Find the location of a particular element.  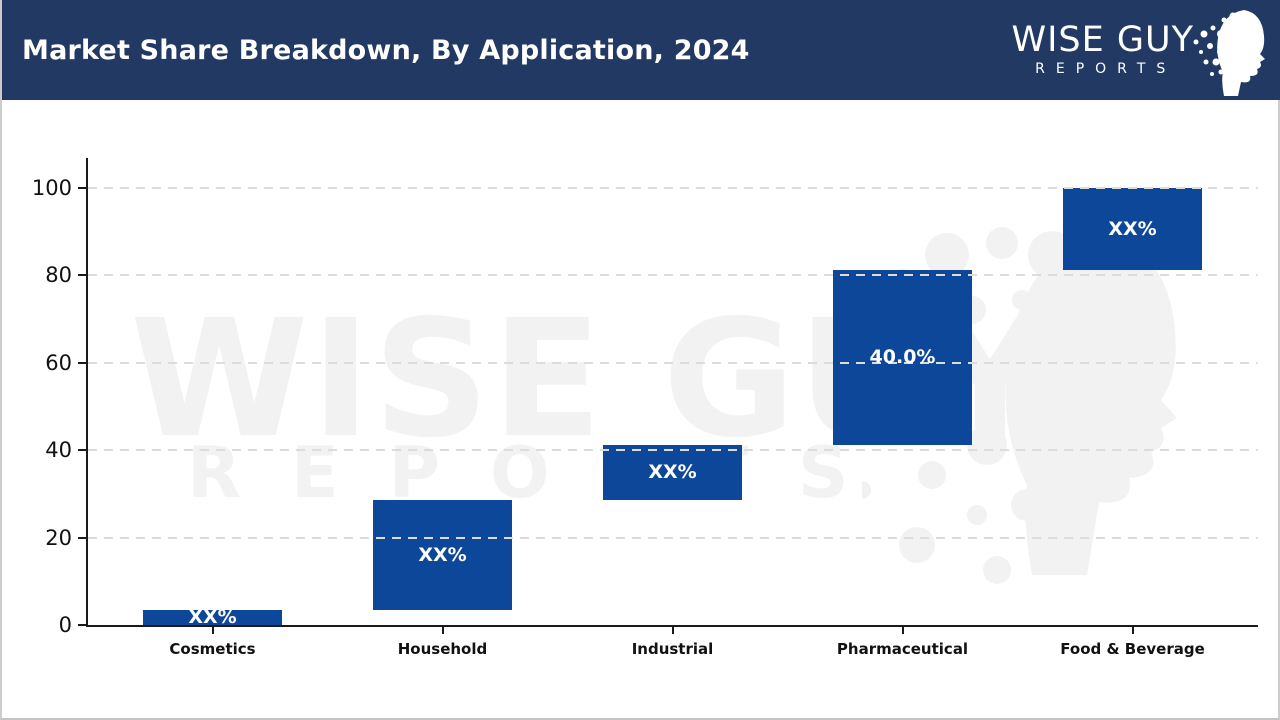

y-tick-label-20: 20 is located at coordinates (58, 537).